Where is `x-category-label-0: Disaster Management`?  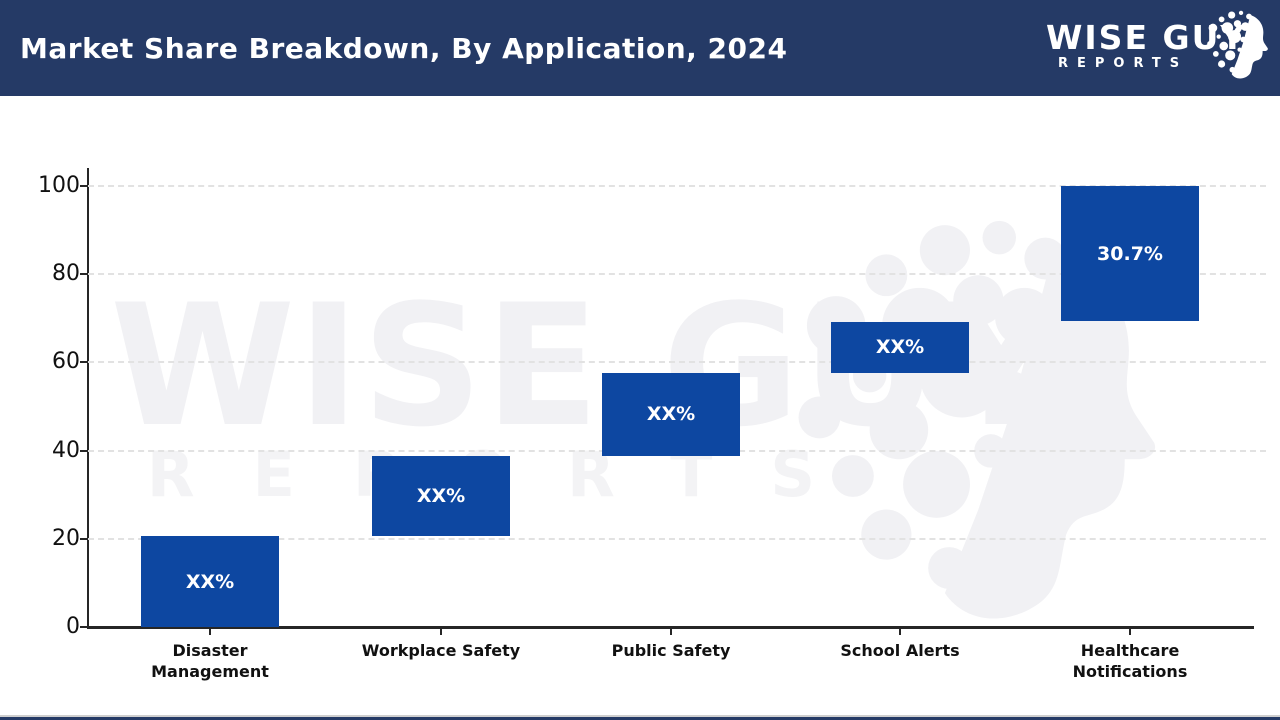 x-category-label-0: Disaster Management is located at coordinates (210, 661).